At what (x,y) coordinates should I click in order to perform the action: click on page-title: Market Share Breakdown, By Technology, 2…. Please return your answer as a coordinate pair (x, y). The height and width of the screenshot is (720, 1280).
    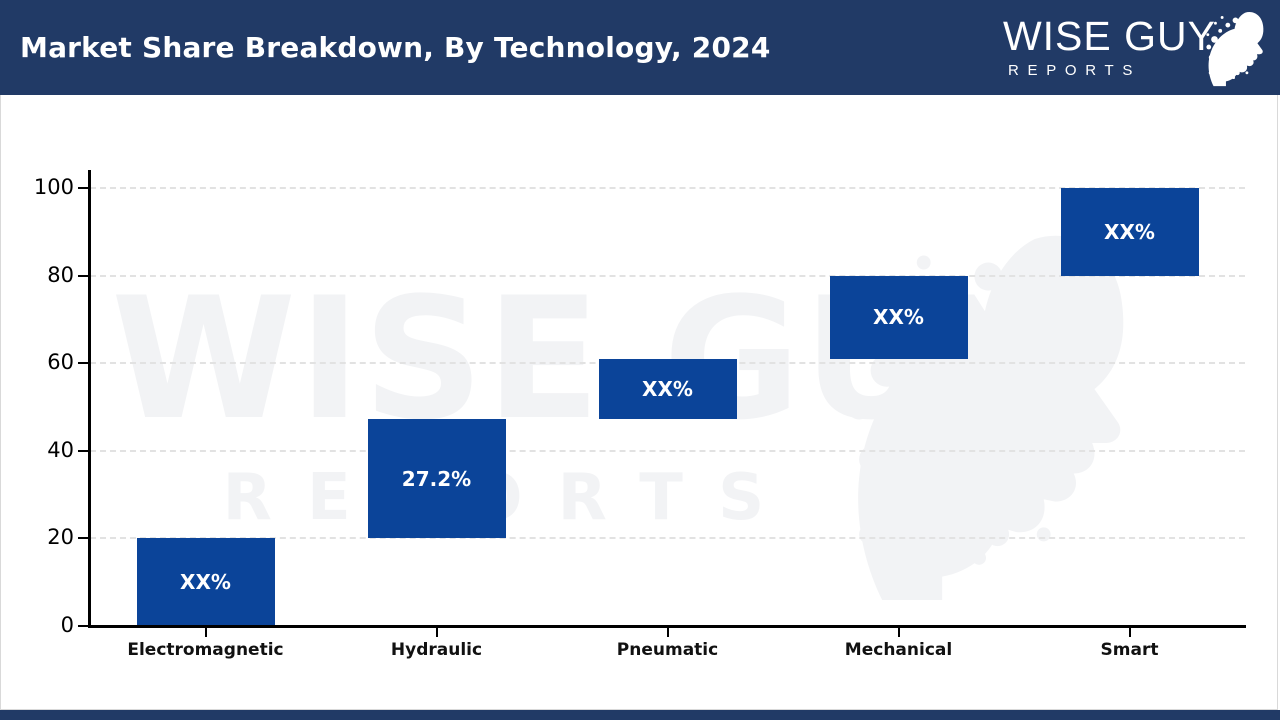
    Looking at the image, I should click on (395, 47).